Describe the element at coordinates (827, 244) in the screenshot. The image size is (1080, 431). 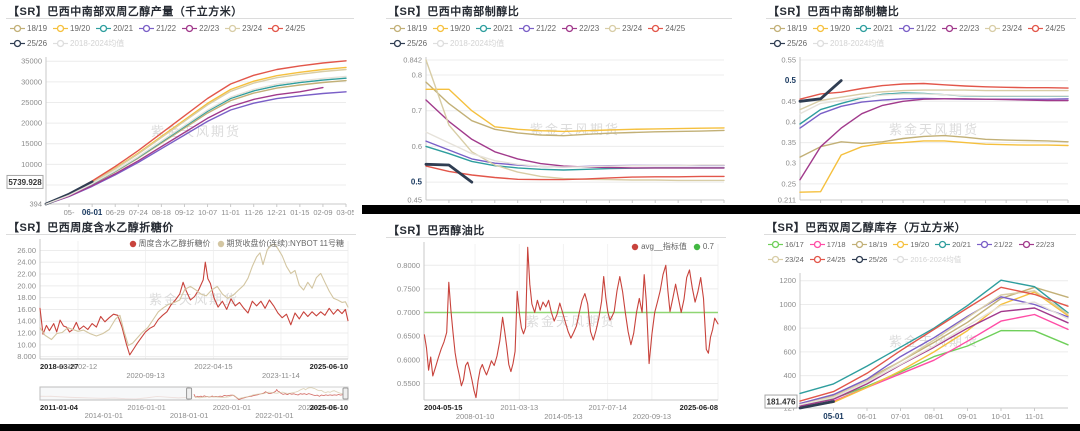
I see `legend-item-17/18: 17/18` at that location.